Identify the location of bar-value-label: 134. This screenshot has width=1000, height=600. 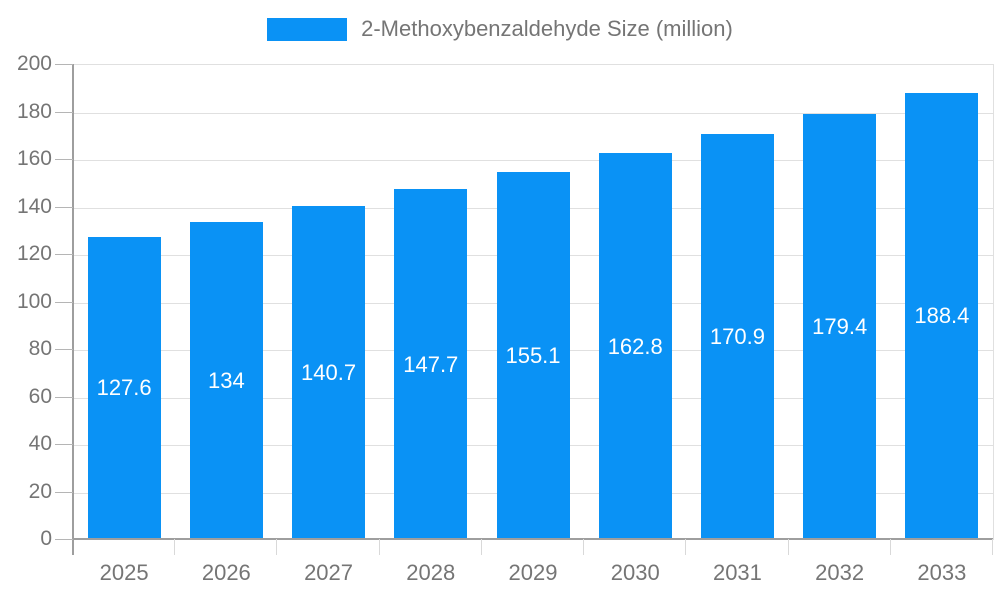
(226, 380).